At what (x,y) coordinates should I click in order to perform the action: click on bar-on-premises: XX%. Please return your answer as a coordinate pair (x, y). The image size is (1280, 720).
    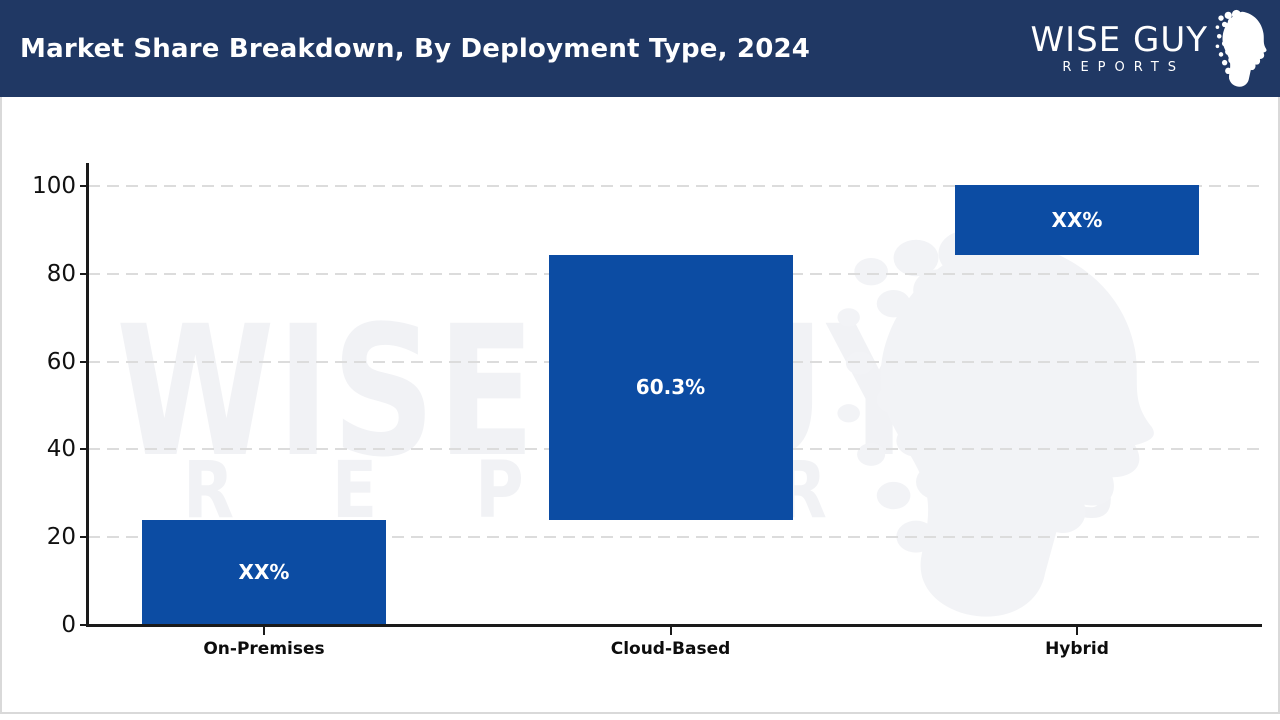
    Looking at the image, I should click on (264, 572).